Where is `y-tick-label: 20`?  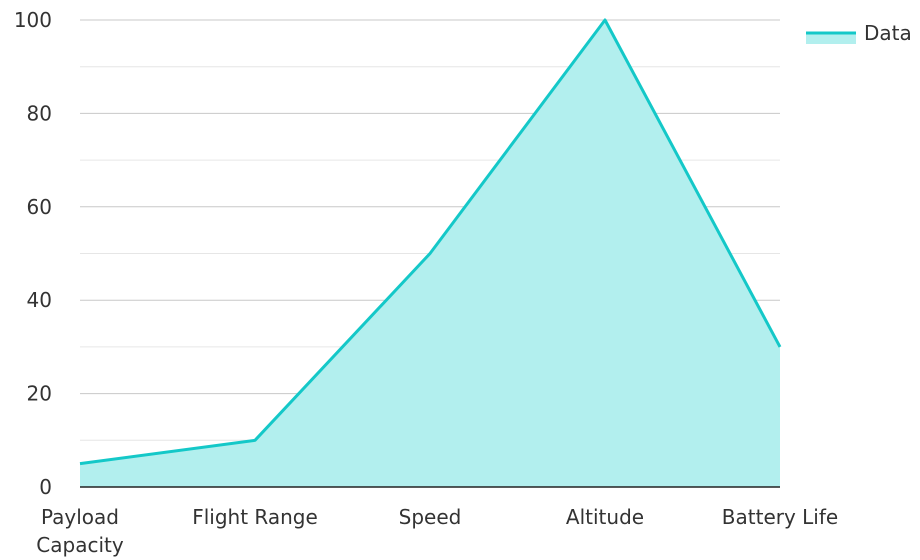 y-tick-label: 20 is located at coordinates (39, 394).